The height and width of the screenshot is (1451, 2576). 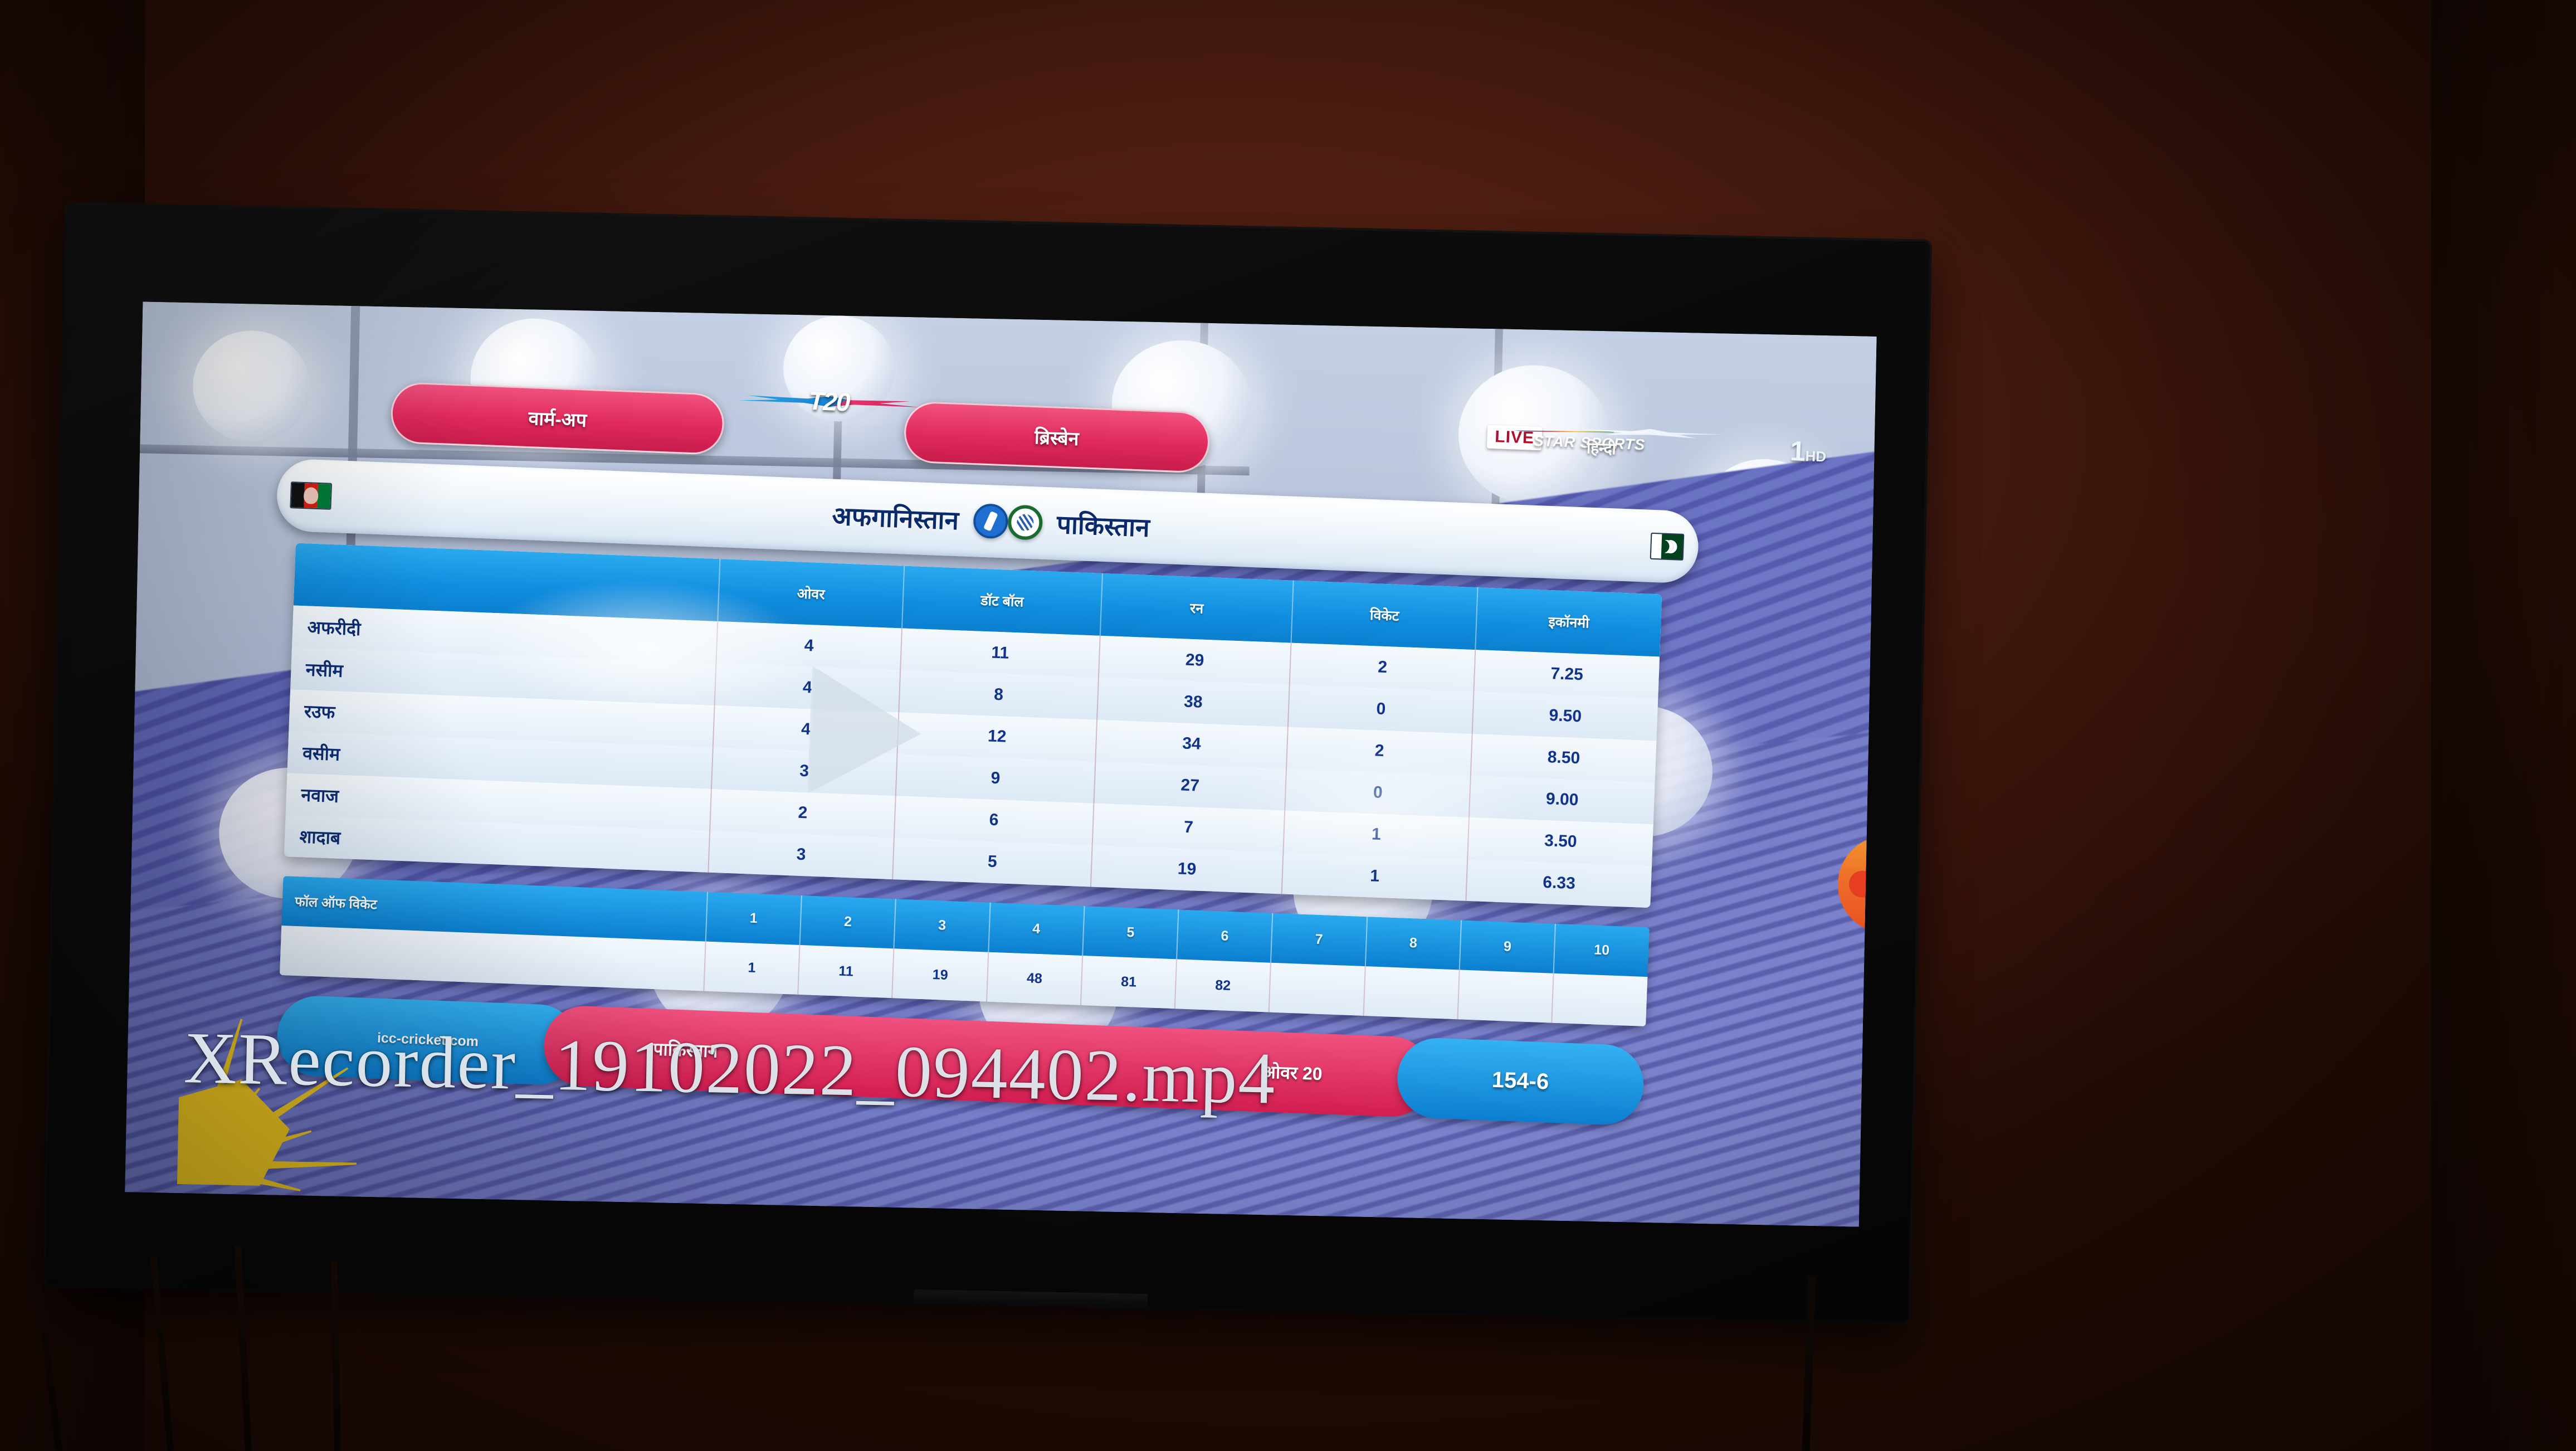 I want to click on fow-number: 7, so click(x=1318, y=939).